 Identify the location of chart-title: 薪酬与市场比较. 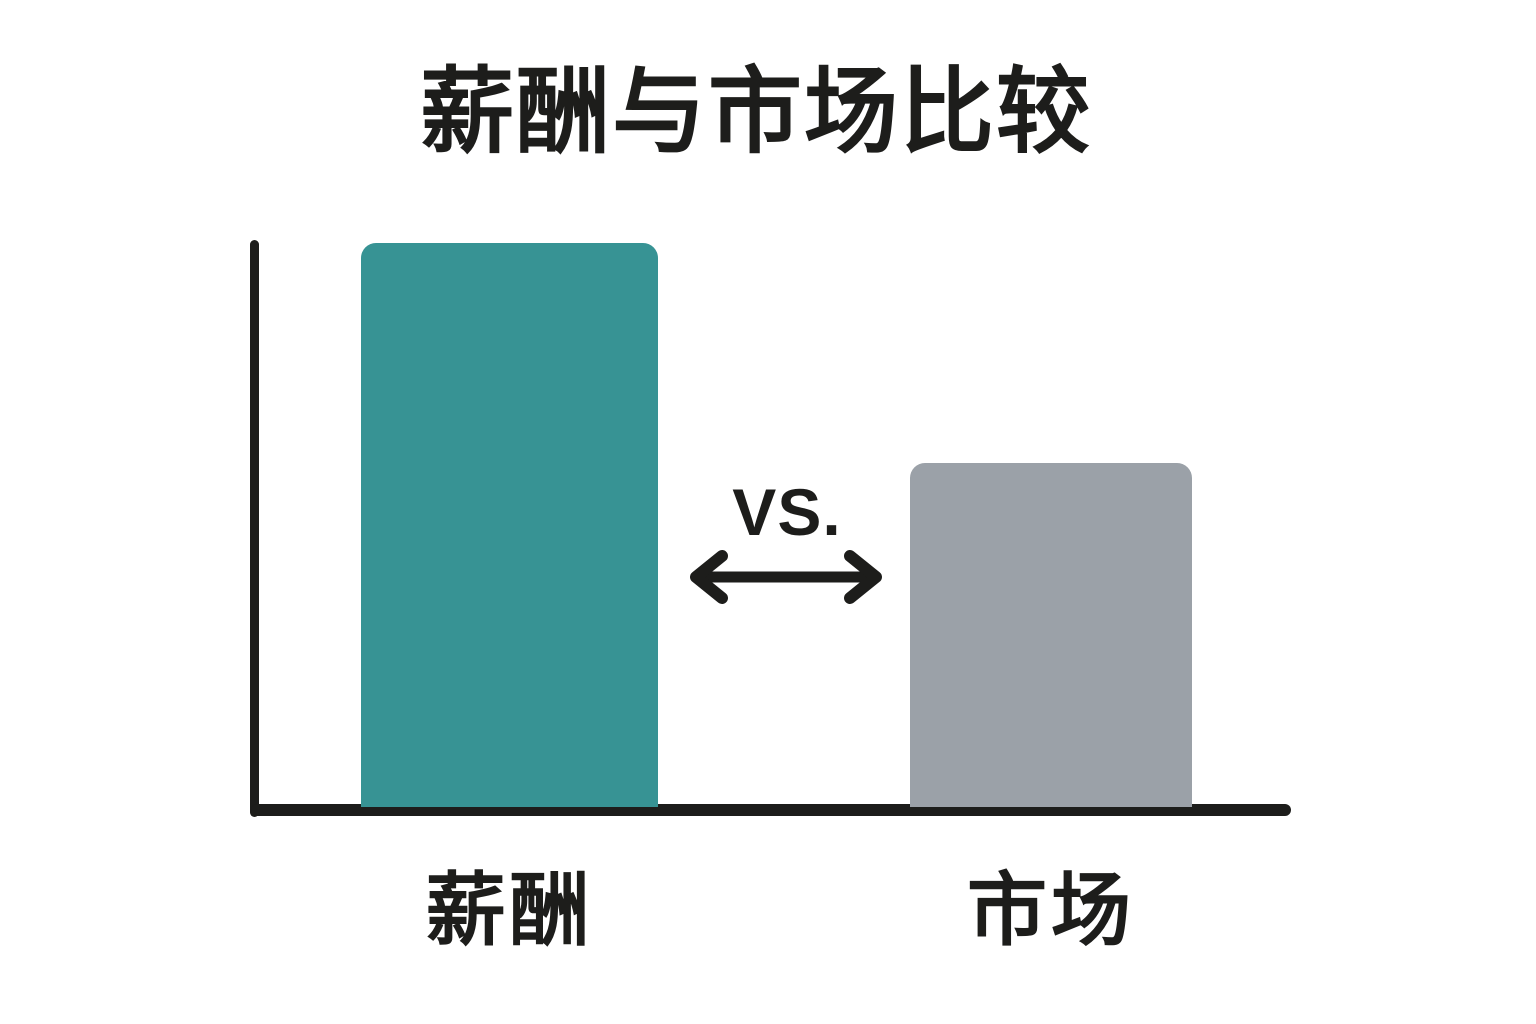
(755, 111).